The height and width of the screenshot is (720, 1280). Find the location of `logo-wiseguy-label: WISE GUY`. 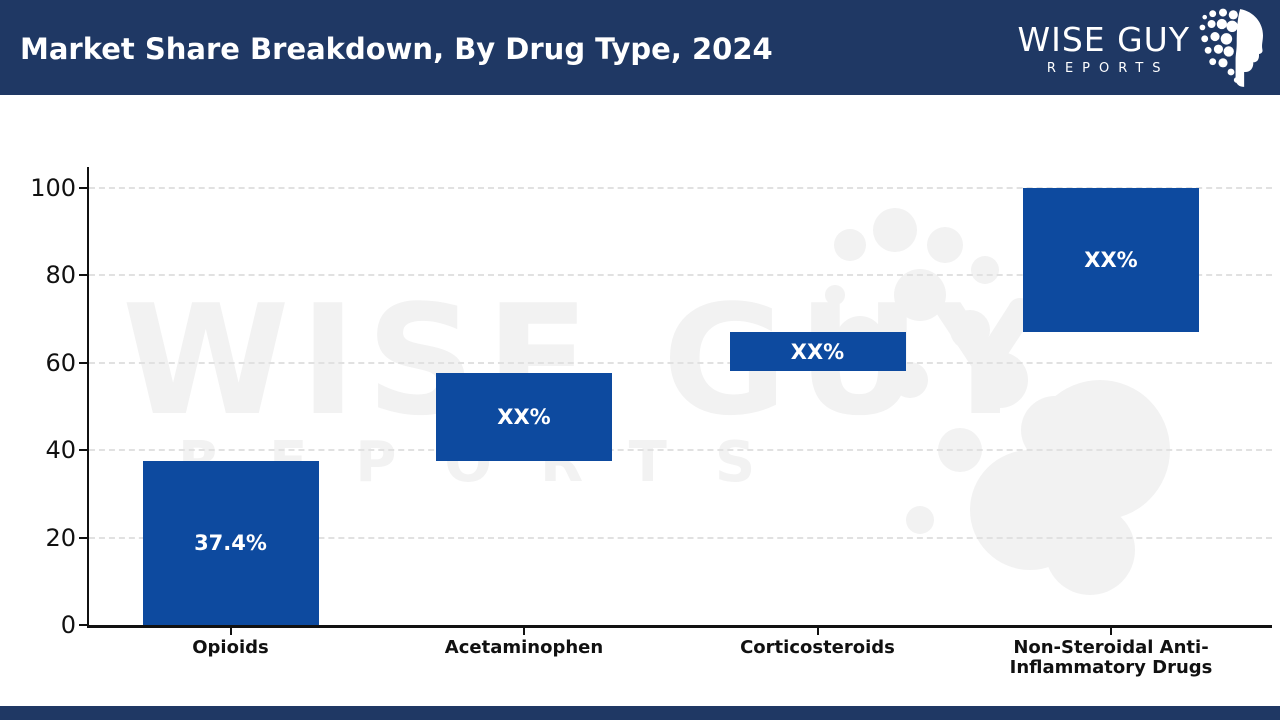

logo-wiseguy-label: WISE GUY is located at coordinates (1103, 39).